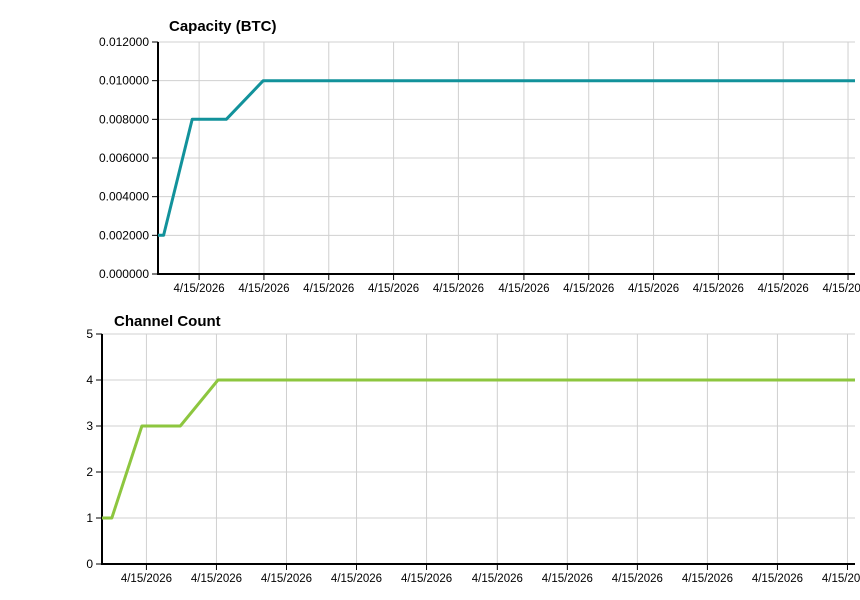 This screenshot has height=600, width=860. What do you see at coordinates (89, 472) in the screenshot?
I see `y-tick-label: 2` at bounding box center [89, 472].